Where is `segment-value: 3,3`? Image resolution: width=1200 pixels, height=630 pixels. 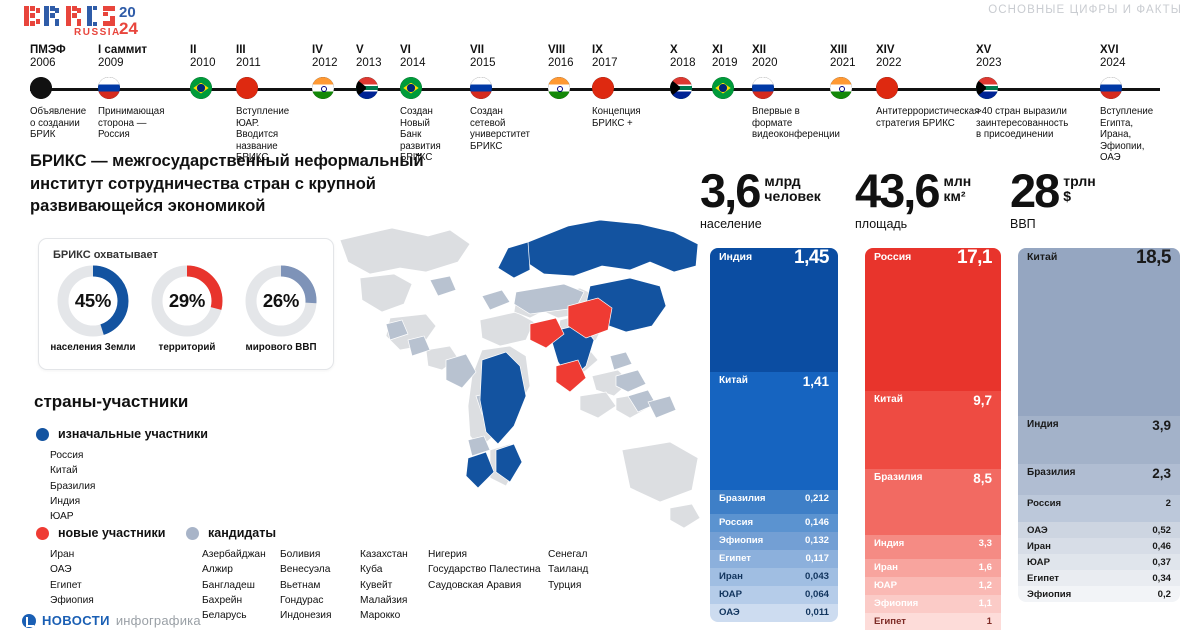 segment-value: 3,3 is located at coordinates (985, 543).